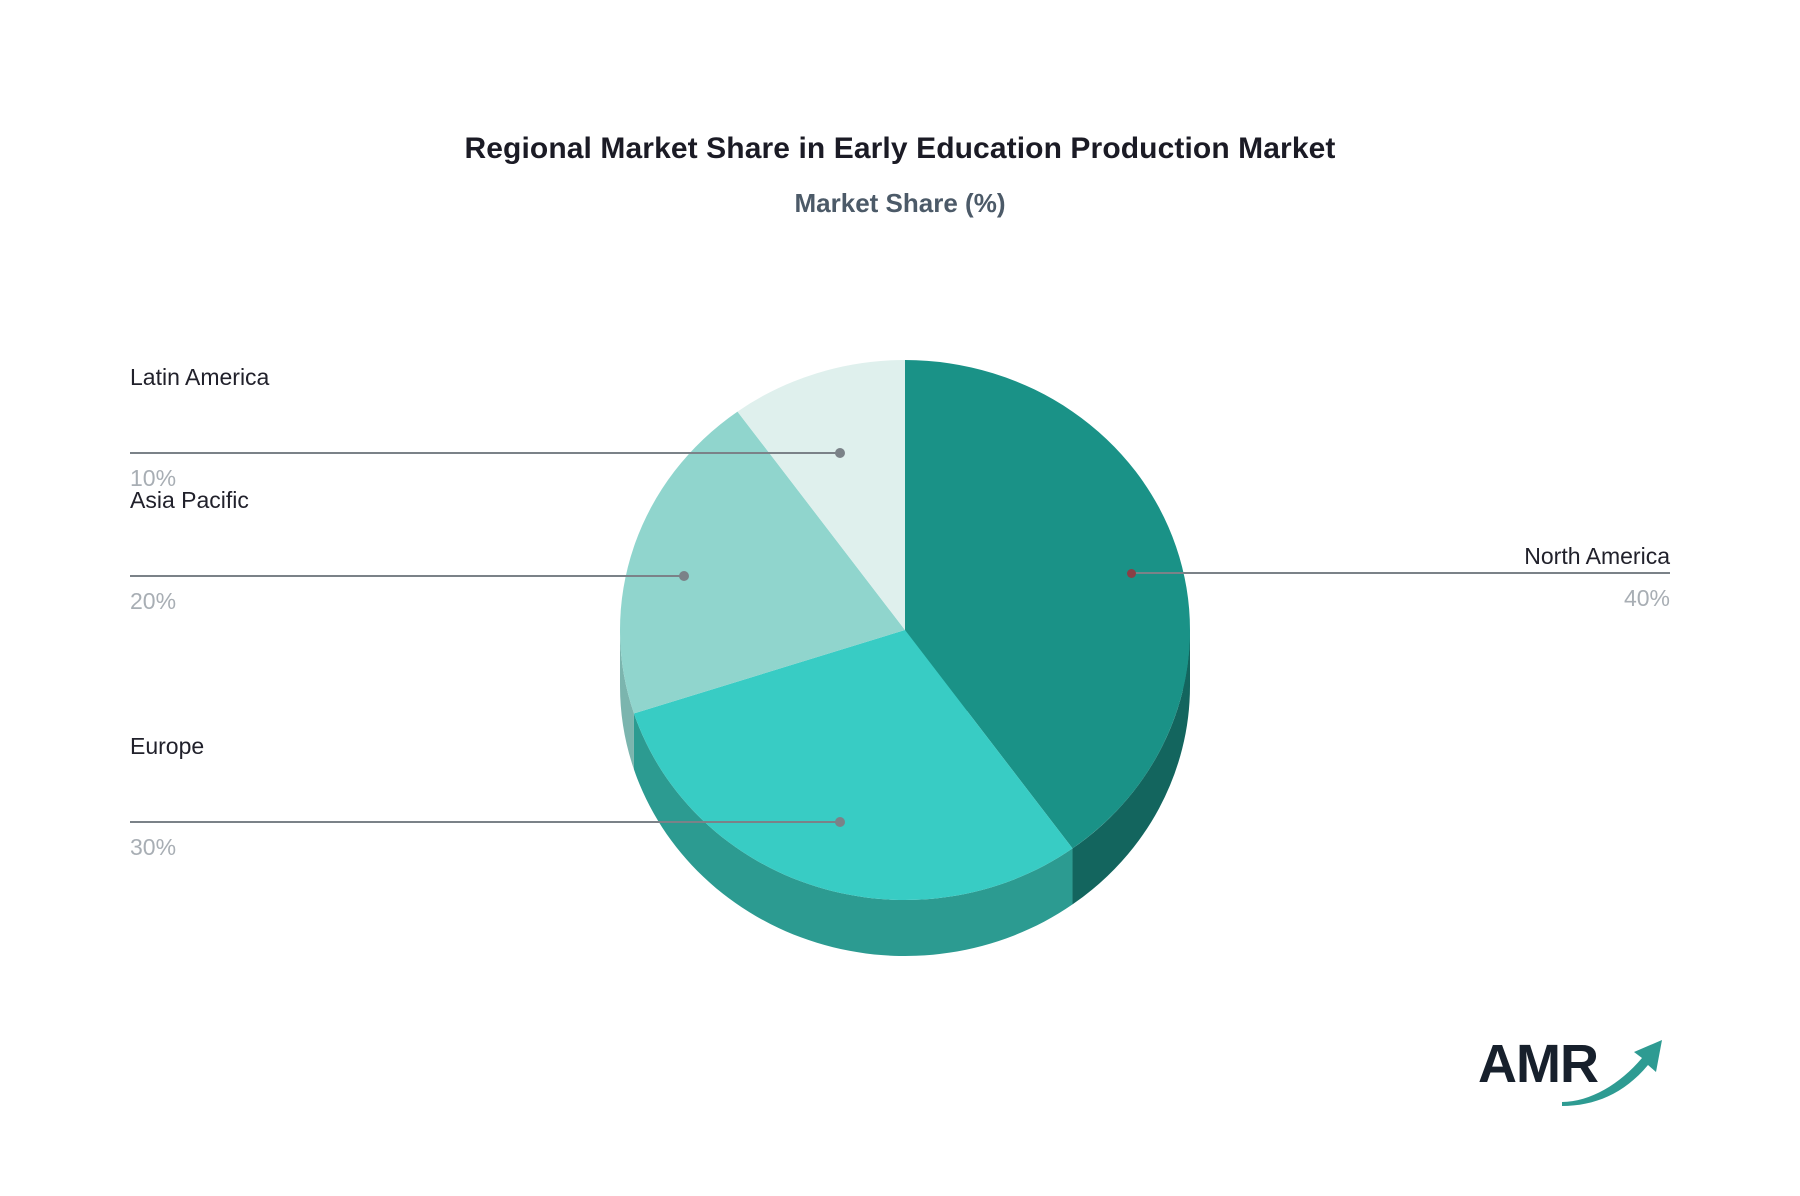  I want to click on callout-value-wrap-asia-pacific: 20%, so click(365, 601).